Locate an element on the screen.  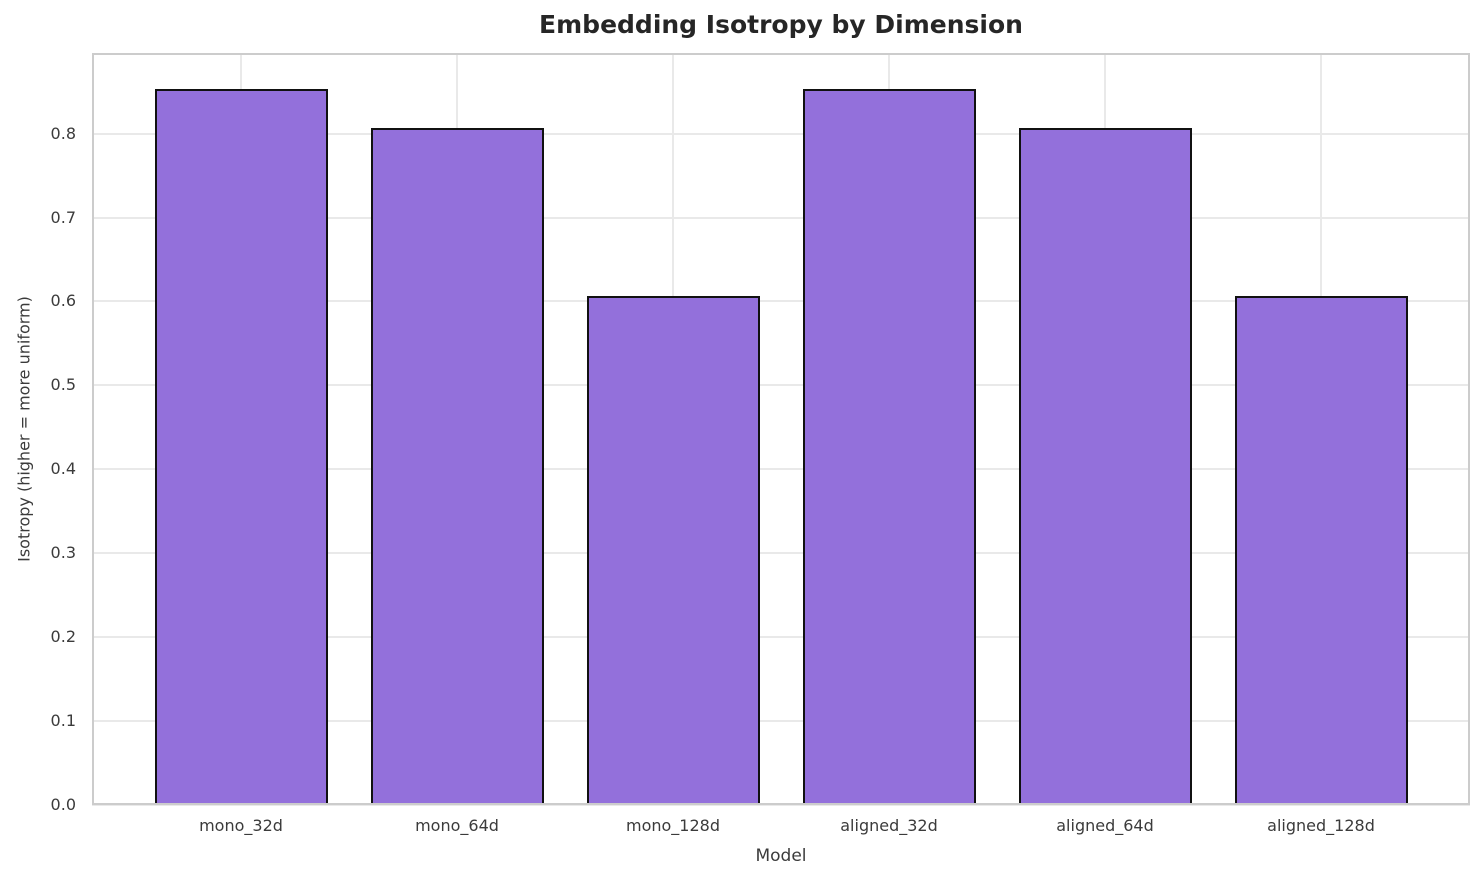
y-tick-label: 0.8 is located at coordinates (63, 133).